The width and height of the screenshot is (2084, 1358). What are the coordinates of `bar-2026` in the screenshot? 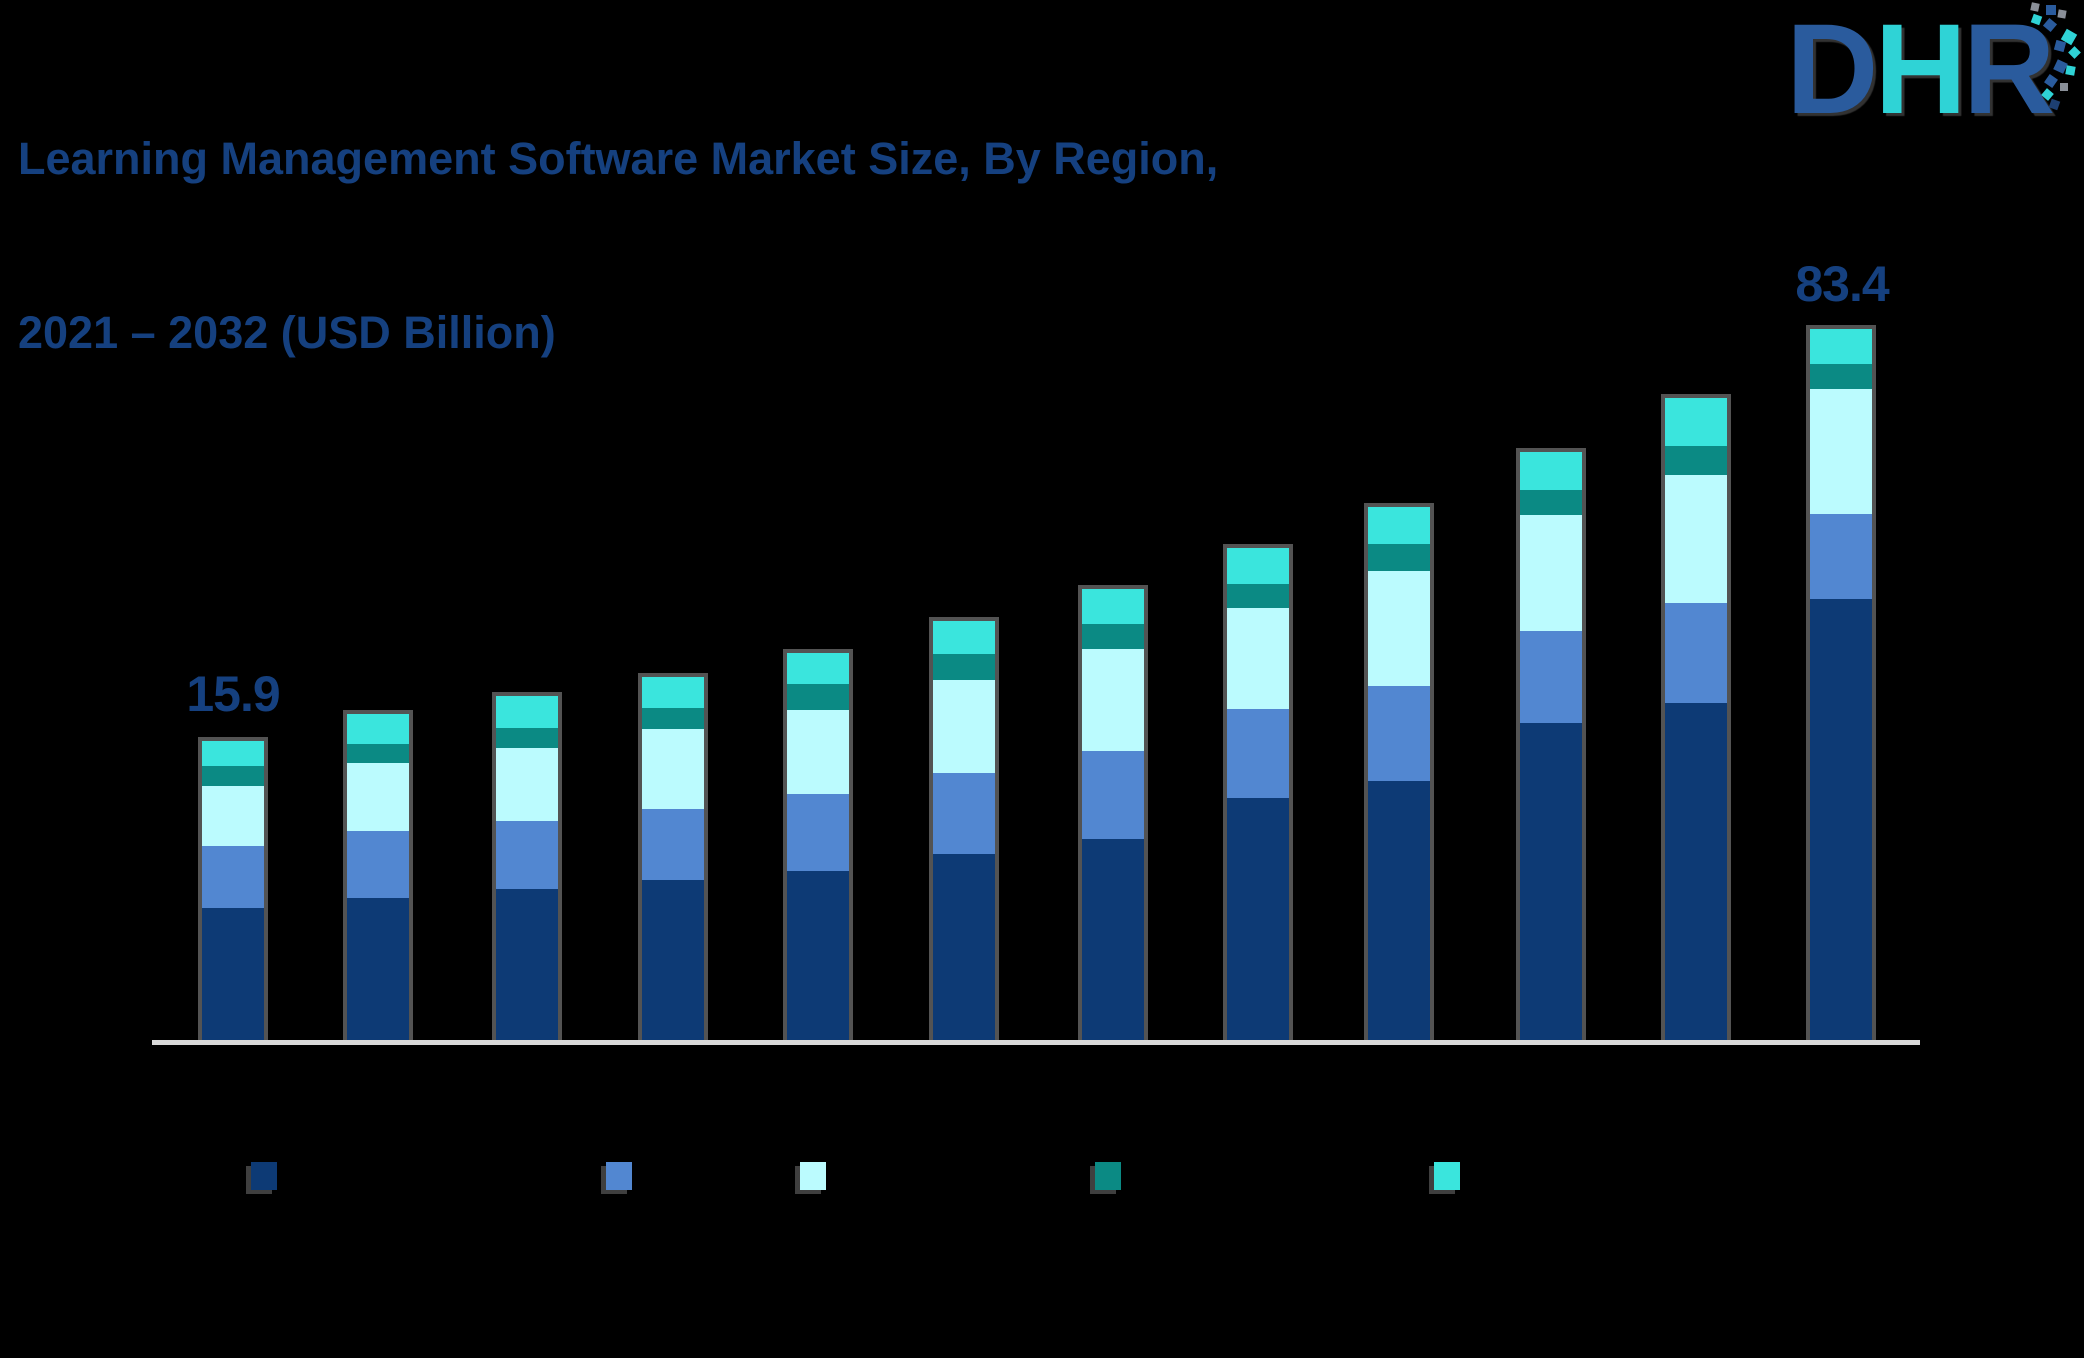 It's located at (964, 831).